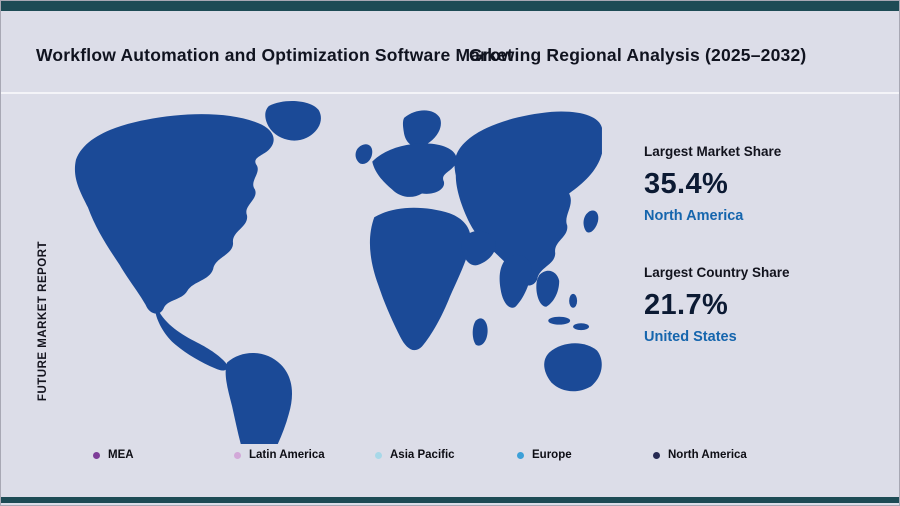  What do you see at coordinates (293, 121) in the screenshot?
I see `continent-greenland` at bounding box center [293, 121].